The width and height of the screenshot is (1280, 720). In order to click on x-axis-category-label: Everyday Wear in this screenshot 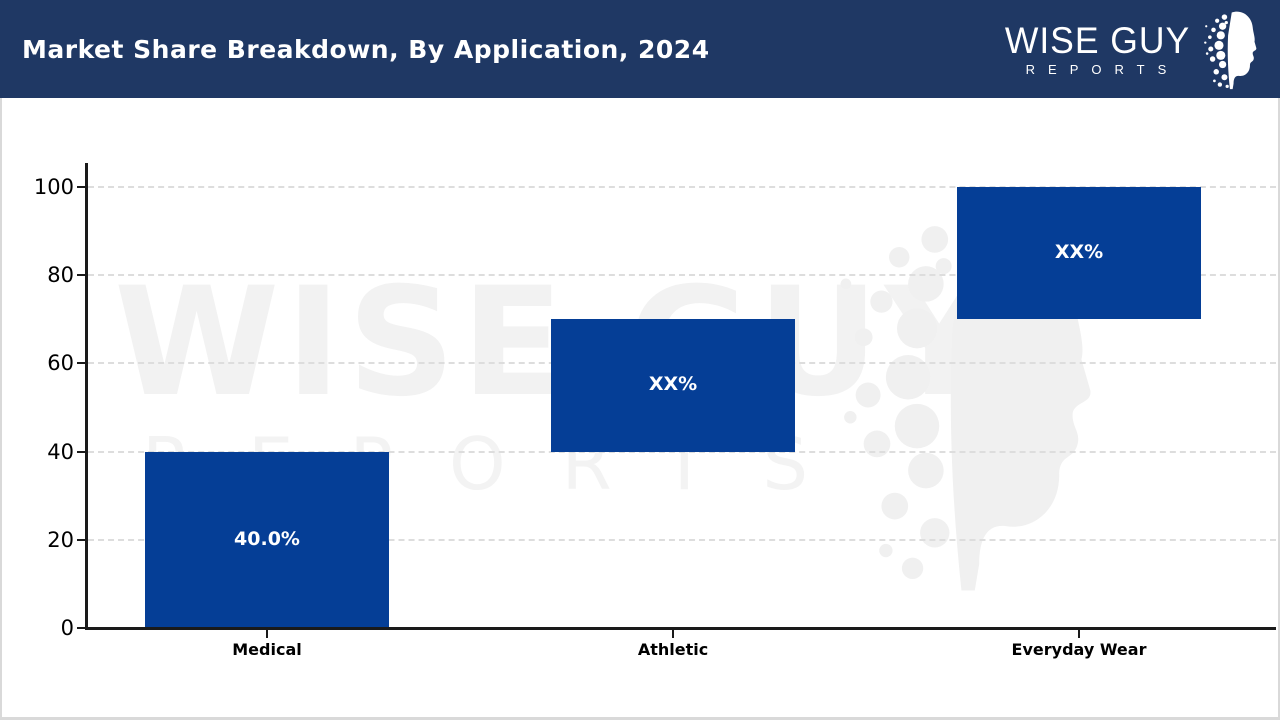, I will do `click(1079, 649)`.